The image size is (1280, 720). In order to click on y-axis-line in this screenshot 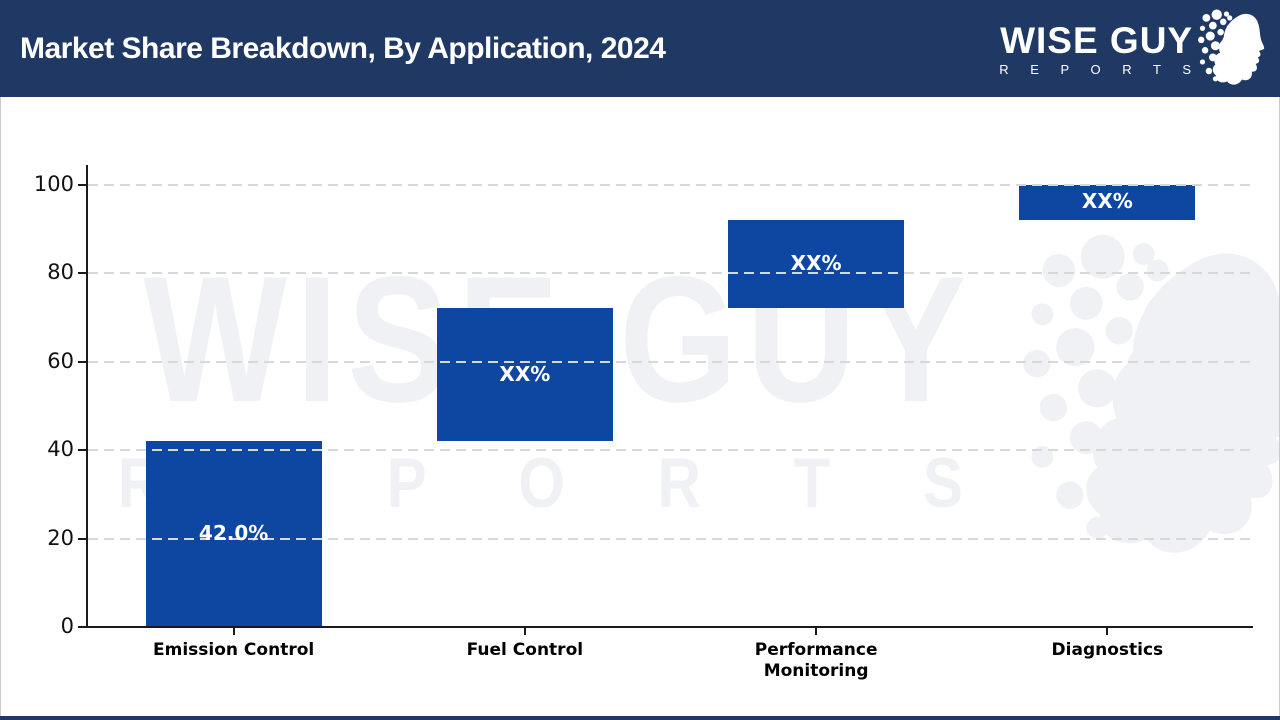, I will do `click(87, 396)`.